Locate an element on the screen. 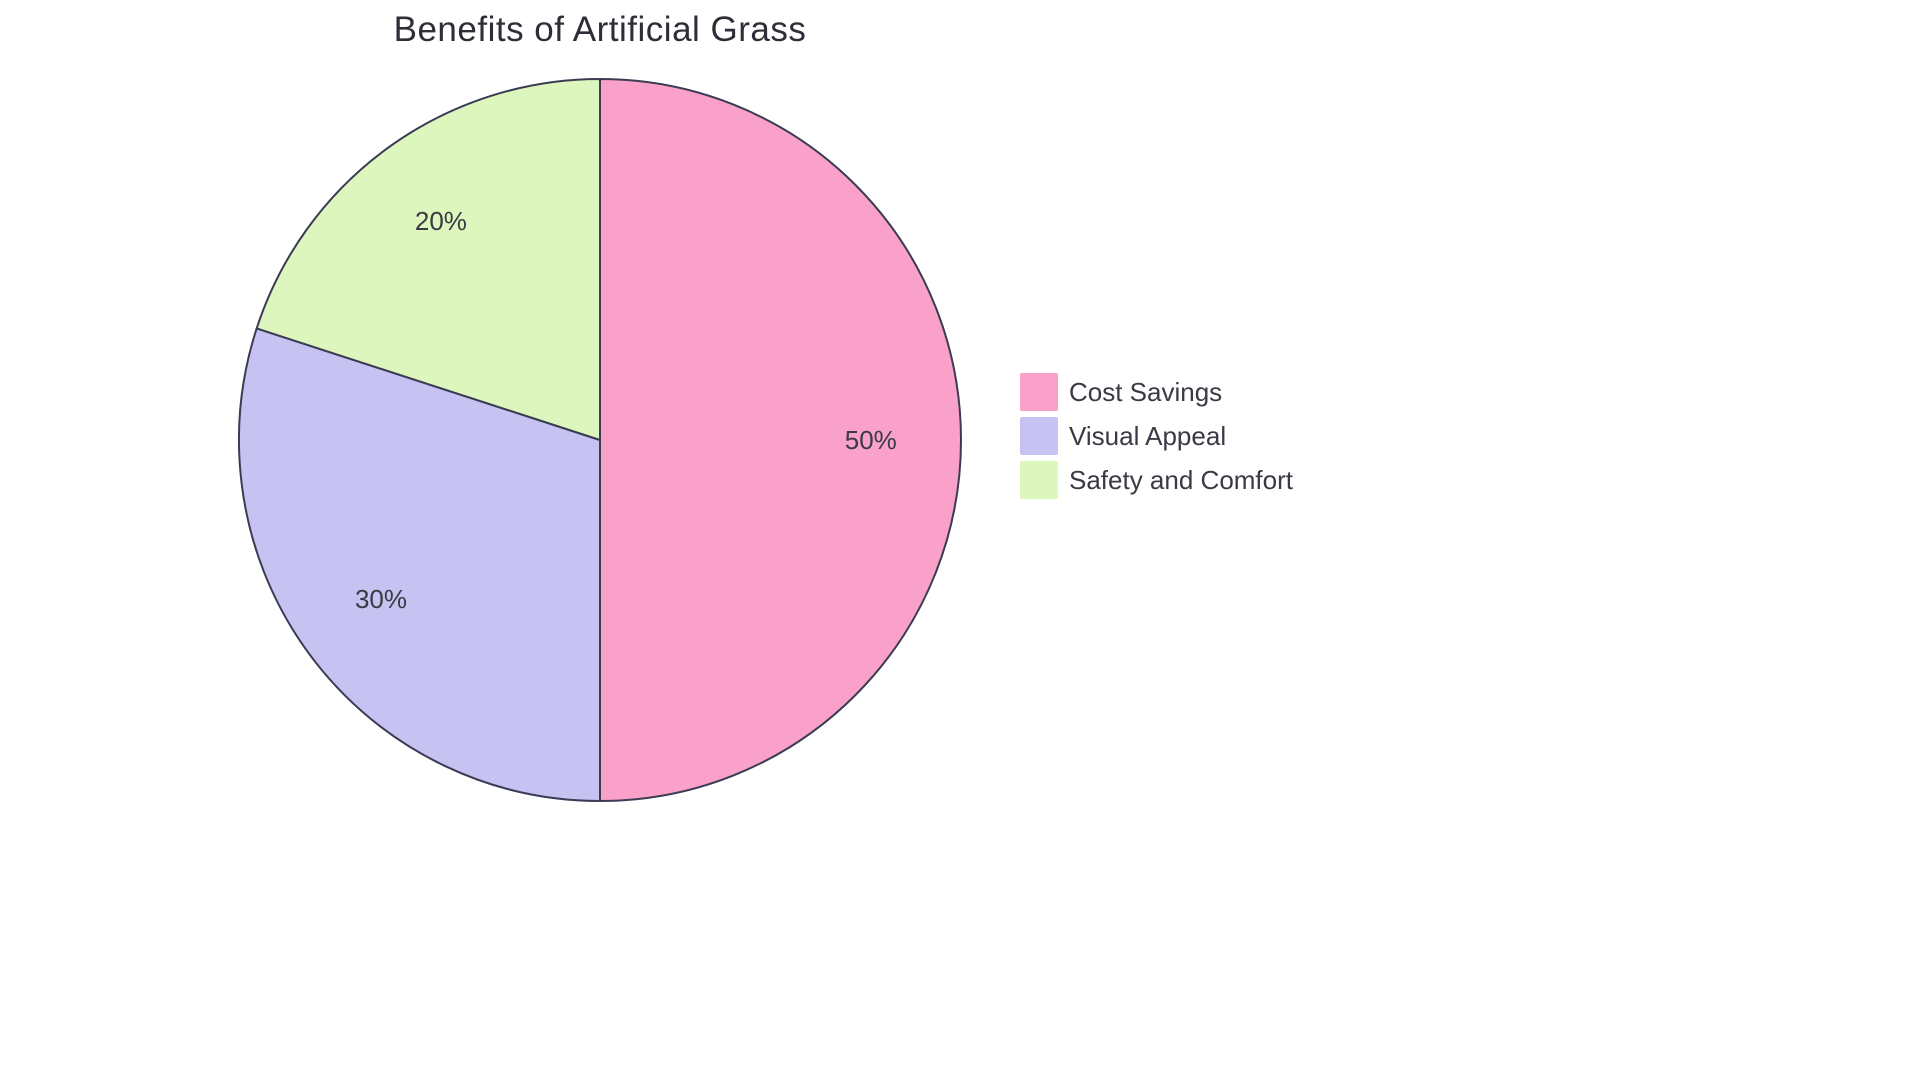 This screenshot has width=1920, height=1083. legend-item: Cost Savings is located at coordinates (1156, 392).